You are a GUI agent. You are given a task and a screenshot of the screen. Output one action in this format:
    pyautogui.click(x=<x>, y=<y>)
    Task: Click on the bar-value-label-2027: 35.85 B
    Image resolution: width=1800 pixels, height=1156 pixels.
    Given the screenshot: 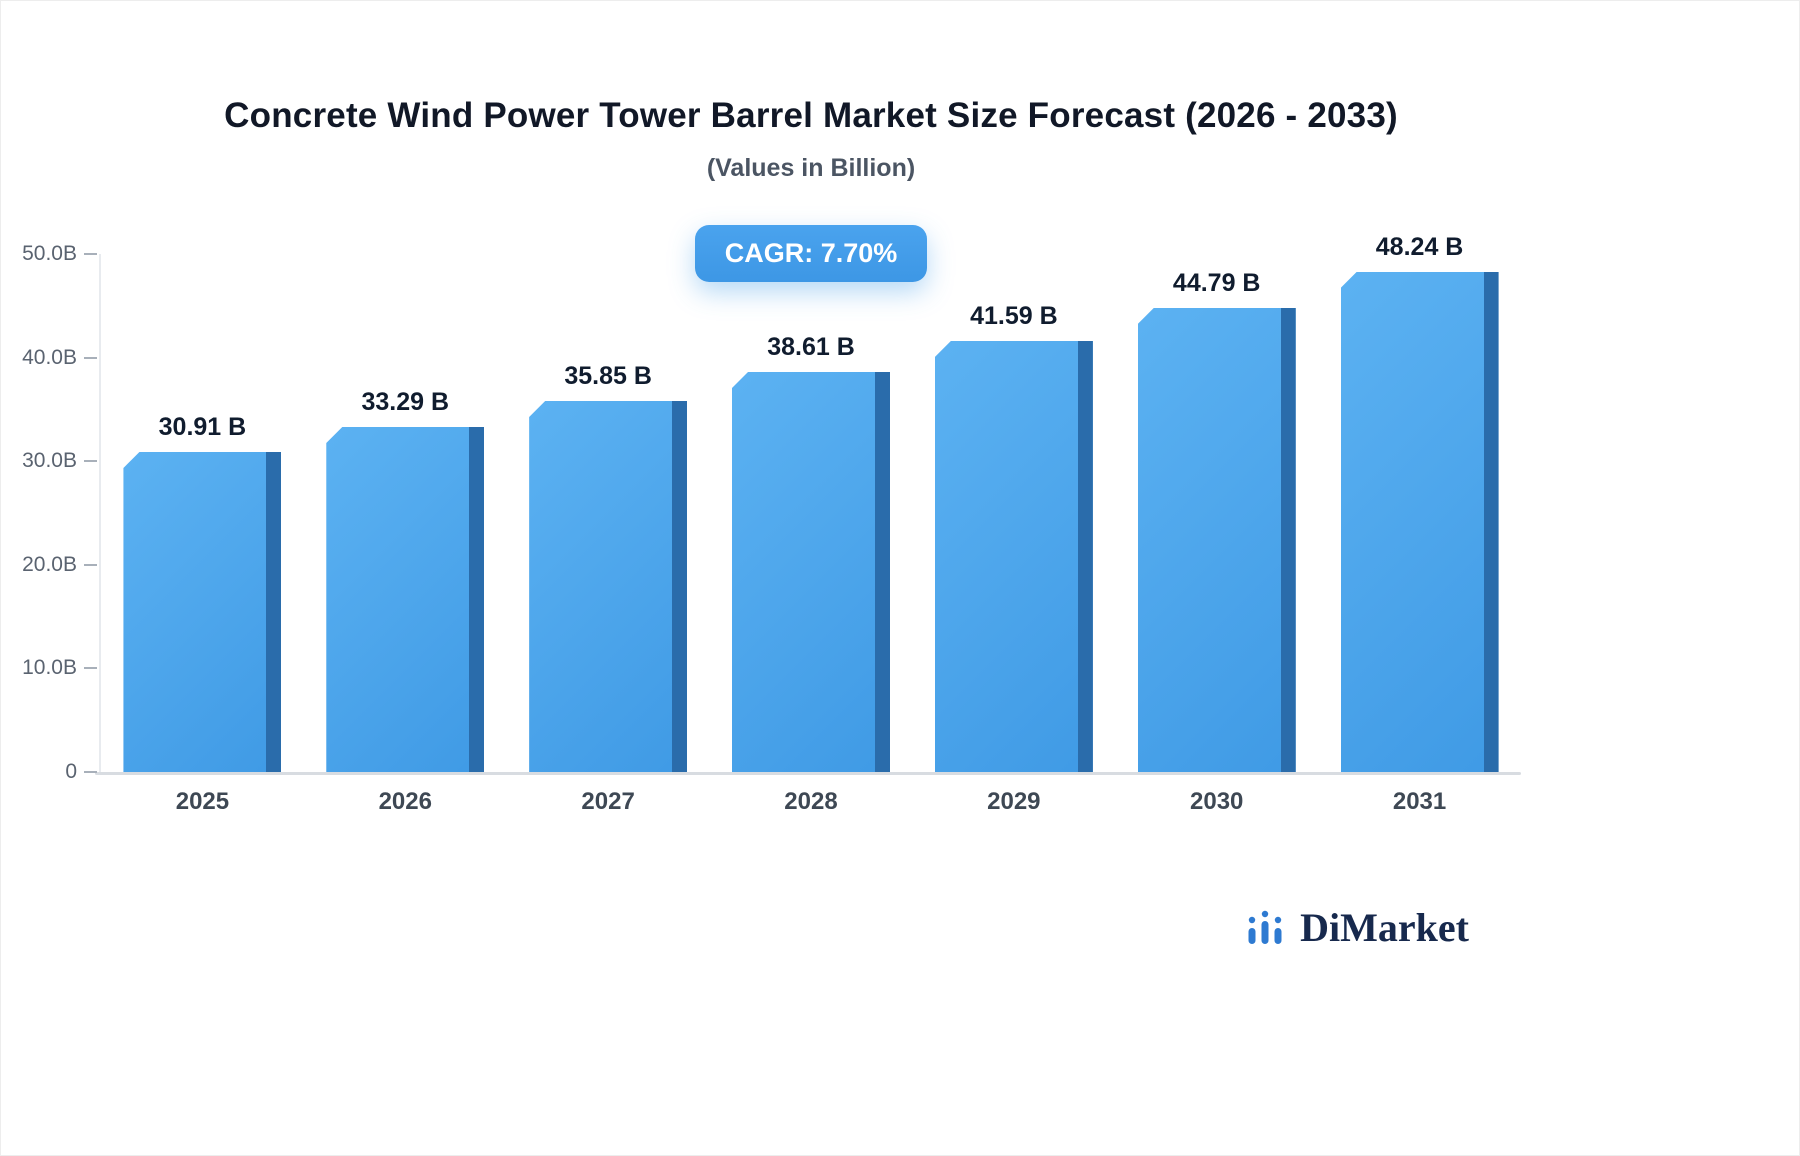 What is the action you would take?
    pyautogui.click(x=608, y=376)
    